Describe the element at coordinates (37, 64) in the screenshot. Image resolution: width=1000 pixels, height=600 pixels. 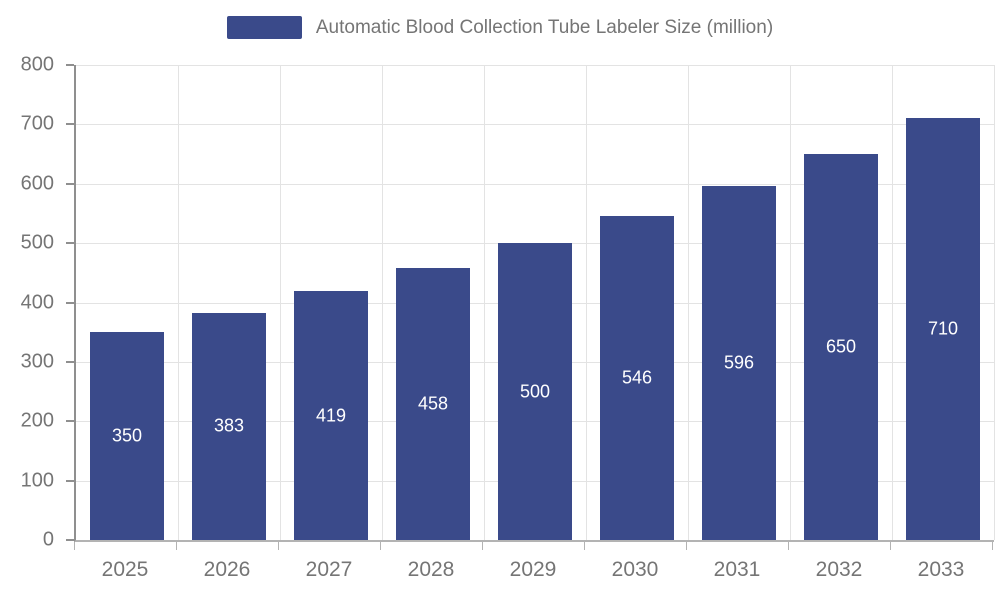
I see `y-tick-label: 800` at that location.